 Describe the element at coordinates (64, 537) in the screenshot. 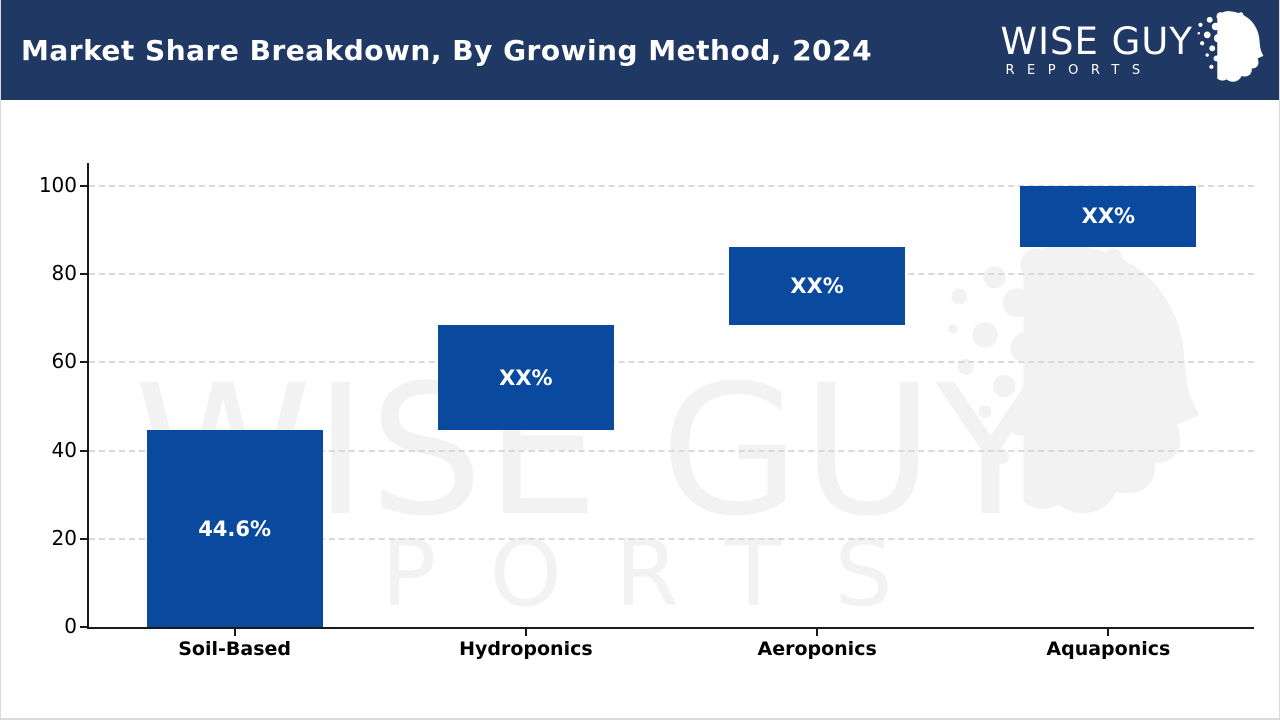

I see `y-tick-label-20: 20` at that location.